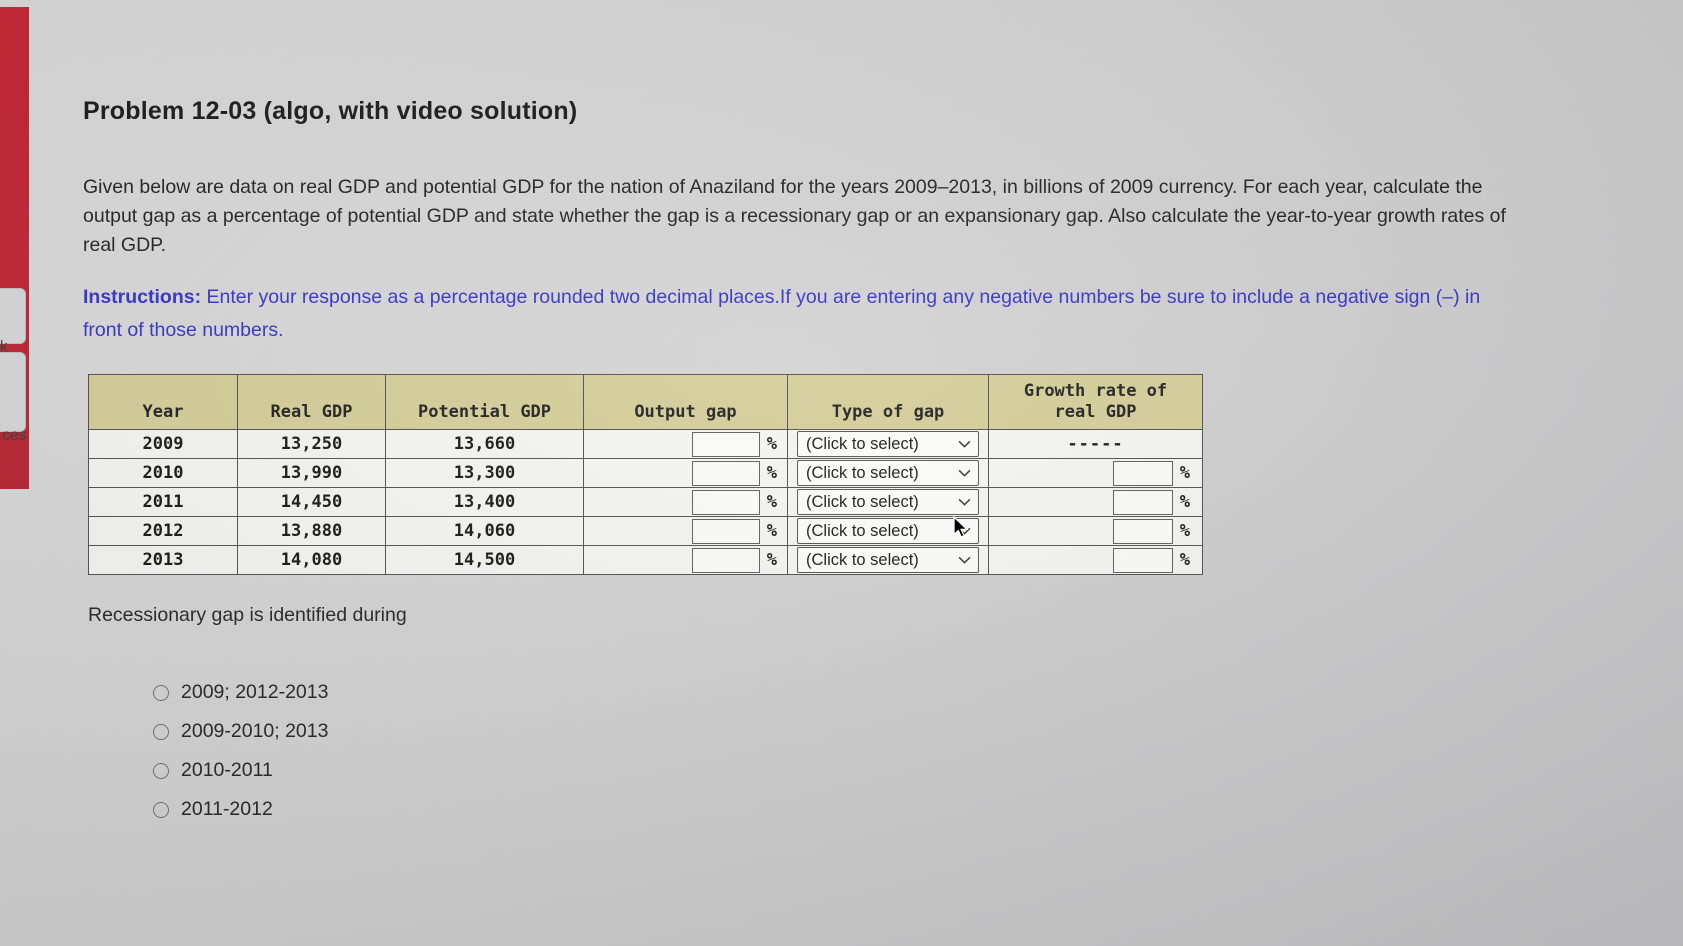 The height and width of the screenshot is (946, 1683). Describe the element at coordinates (255, 731) in the screenshot. I see `answer-option-label: 2009-2010; 2013` at that location.